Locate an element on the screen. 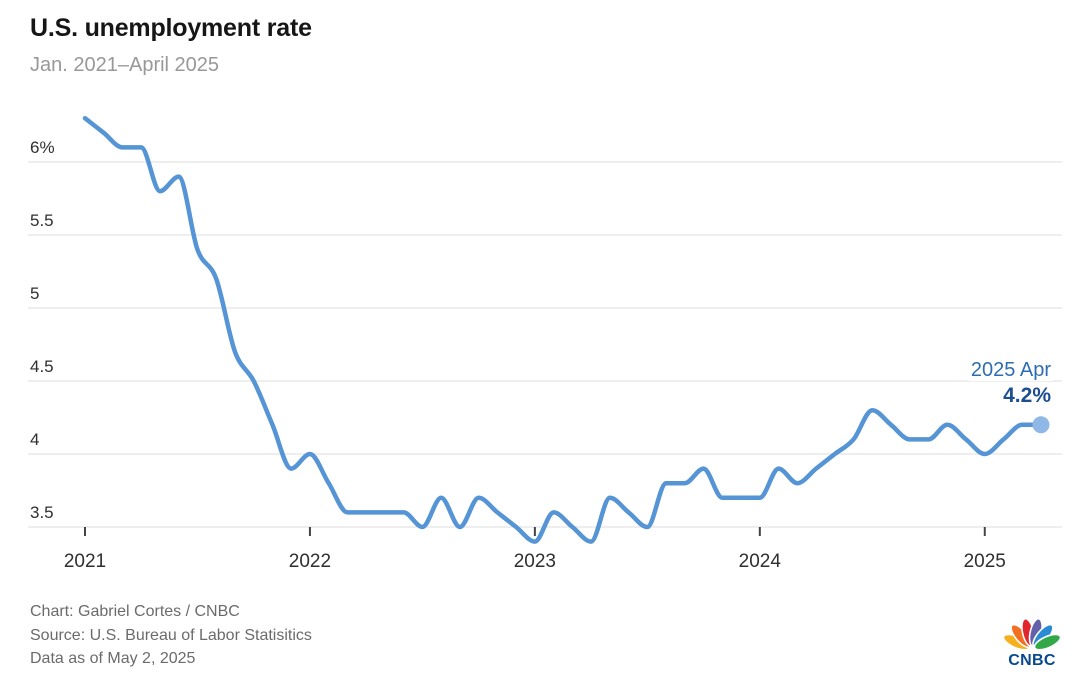 Image resolution: width=1080 pixels, height=687 pixels. x-axis-label: 2022 is located at coordinates (310, 561).